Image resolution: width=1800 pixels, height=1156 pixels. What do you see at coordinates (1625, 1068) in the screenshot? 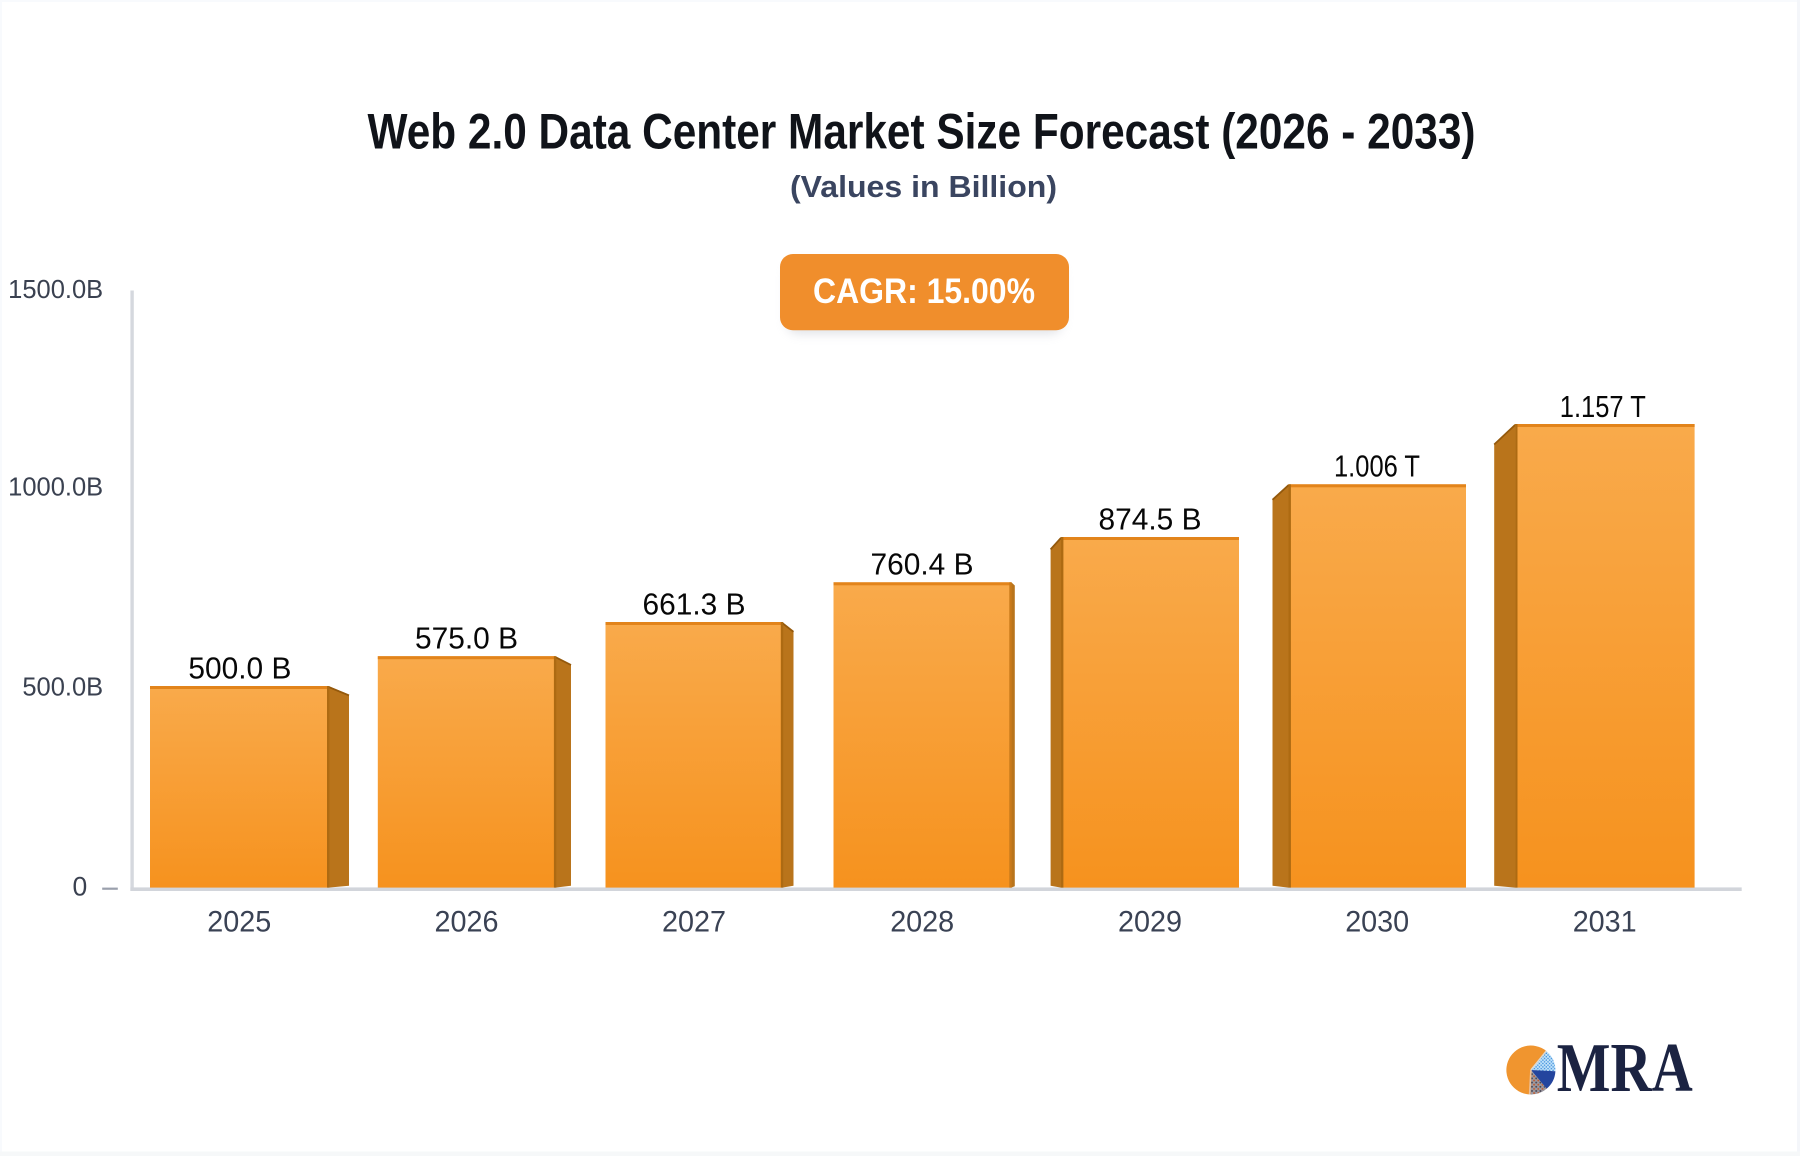
I see `svg-text: MRA` at bounding box center [1625, 1068].